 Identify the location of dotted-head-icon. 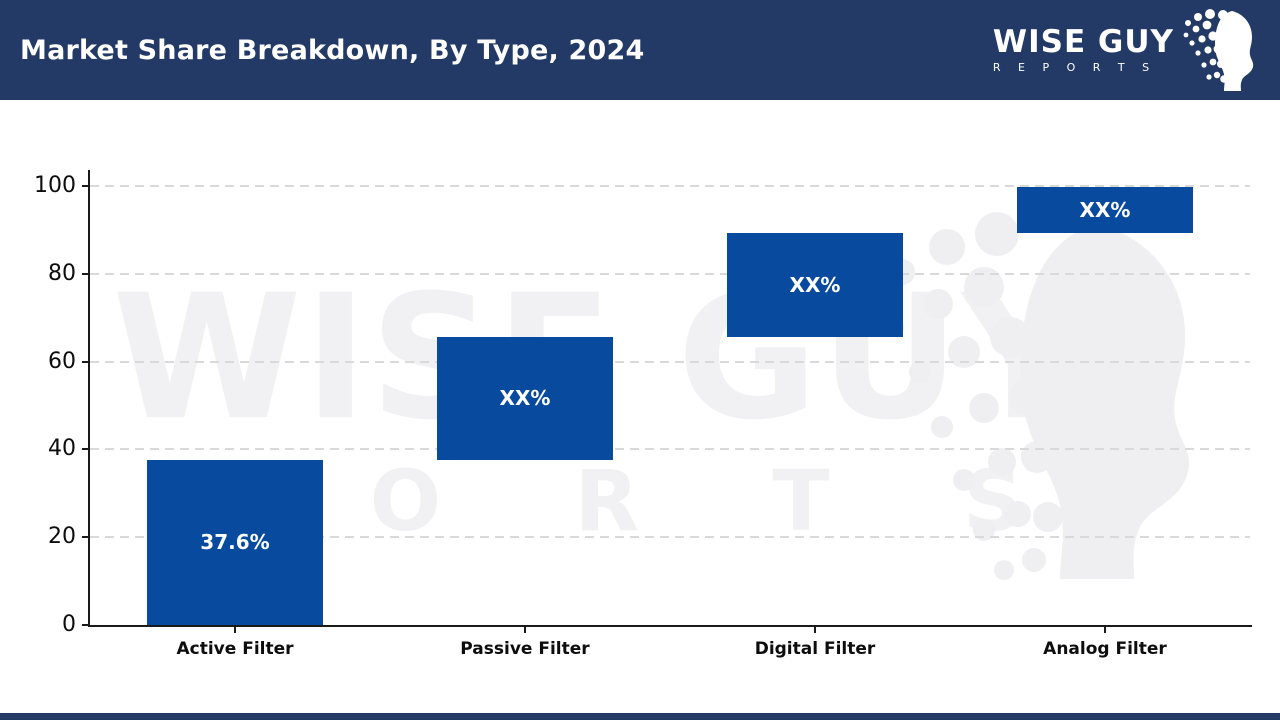
(1218, 50).